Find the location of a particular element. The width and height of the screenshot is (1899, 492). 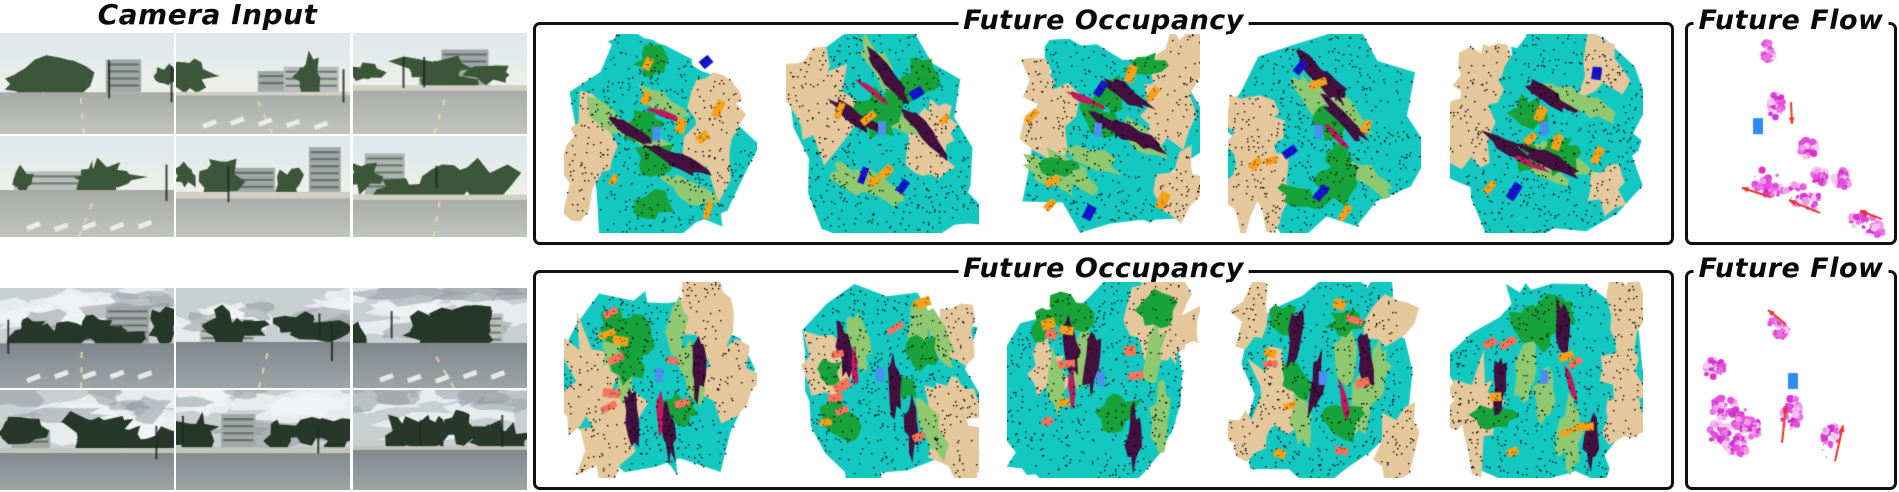

future-flow-box-row2: Future Flow is located at coordinates (1791, 371).